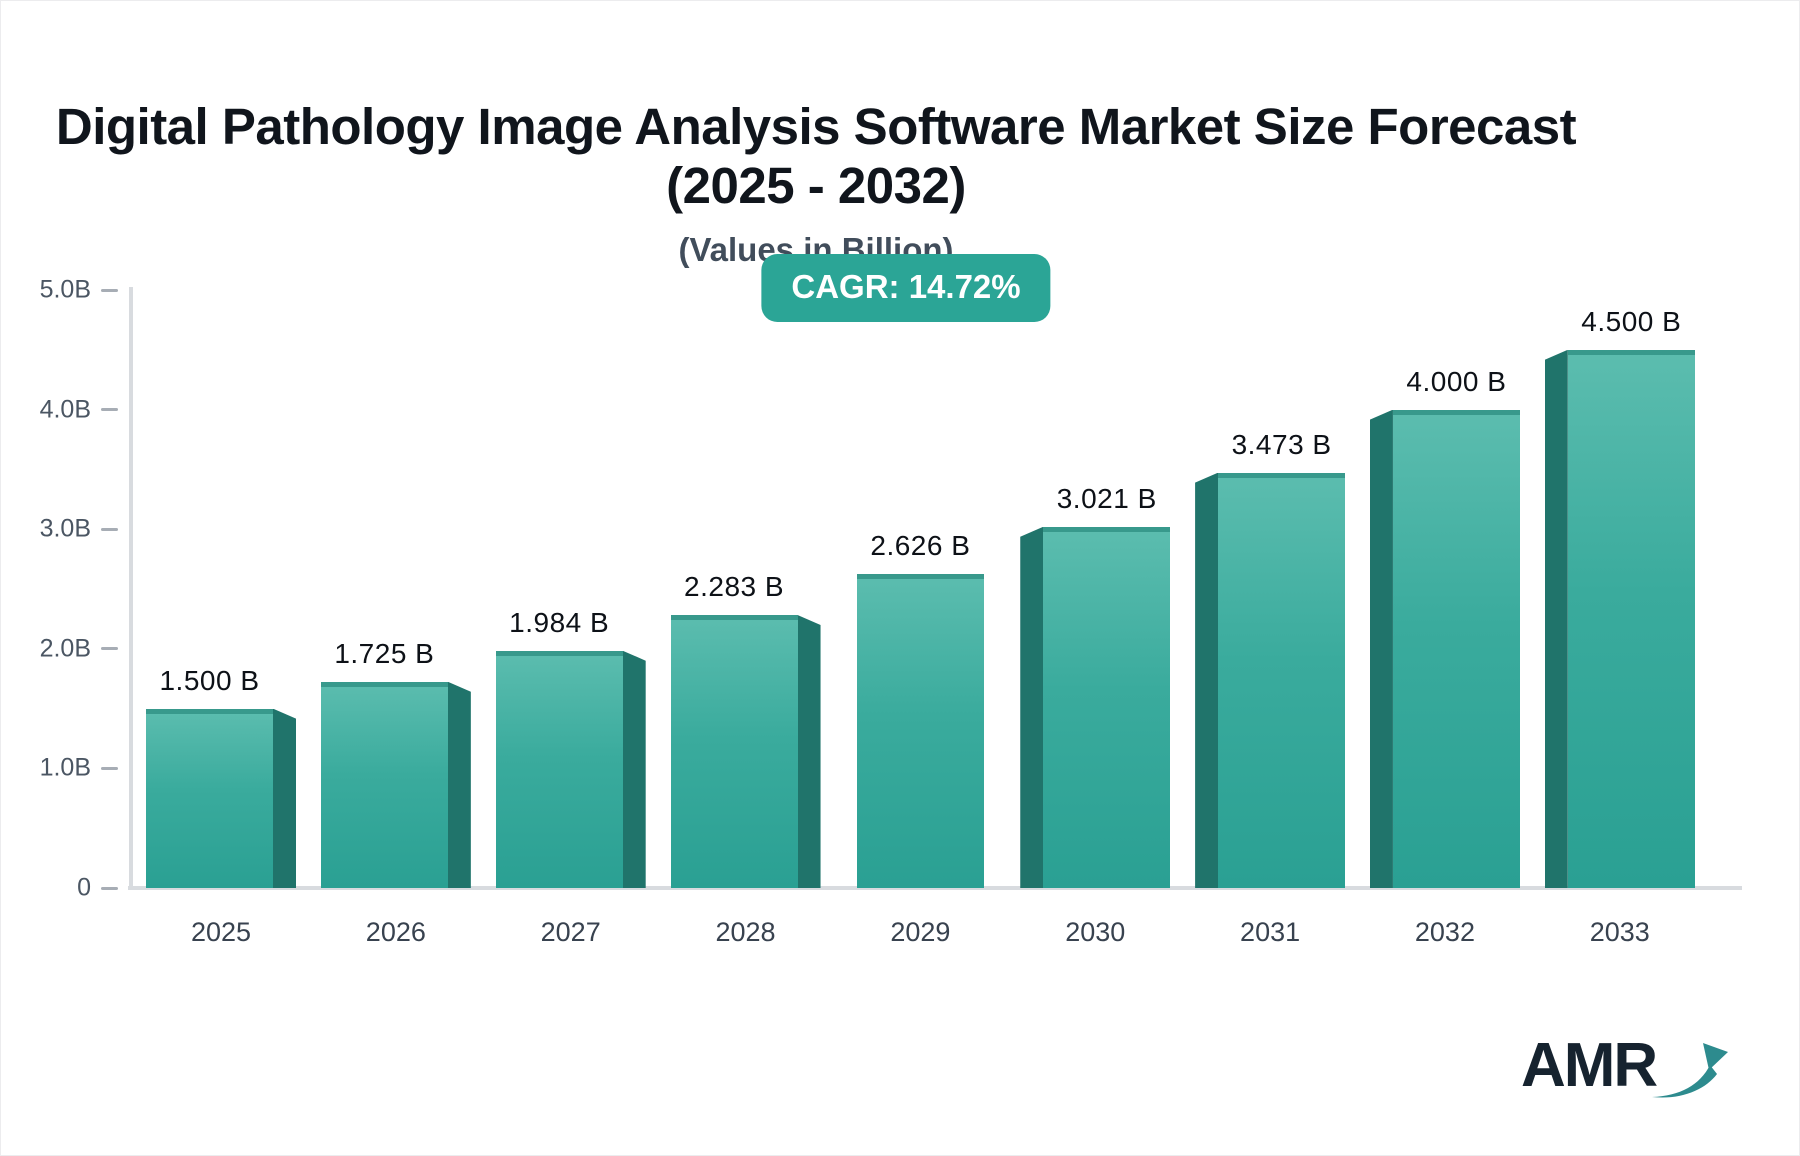  What do you see at coordinates (734, 751) in the screenshot?
I see `bar-2028` at bounding box center [734, 751].